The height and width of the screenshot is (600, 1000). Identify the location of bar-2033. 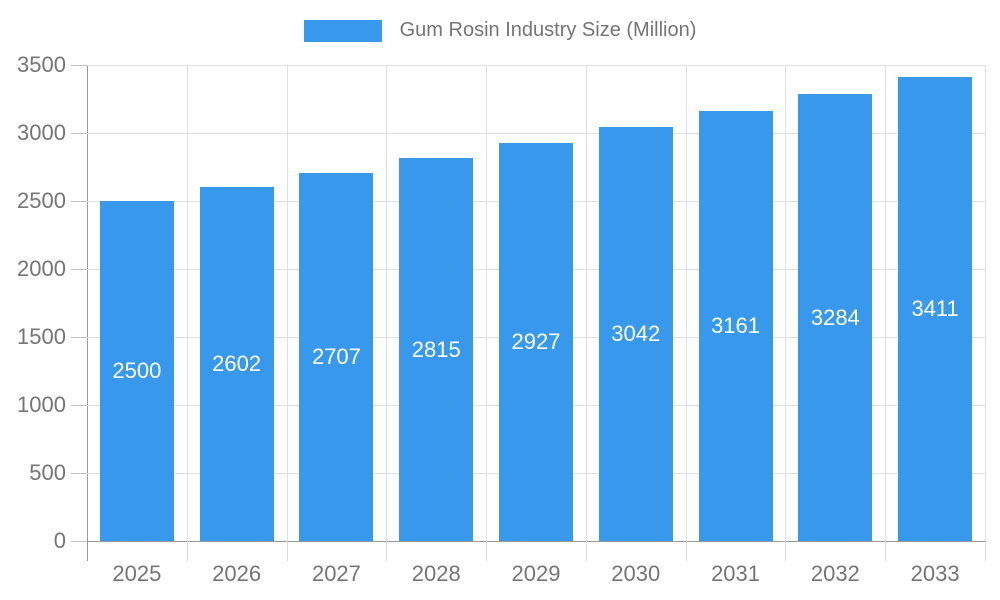
(935, 309).